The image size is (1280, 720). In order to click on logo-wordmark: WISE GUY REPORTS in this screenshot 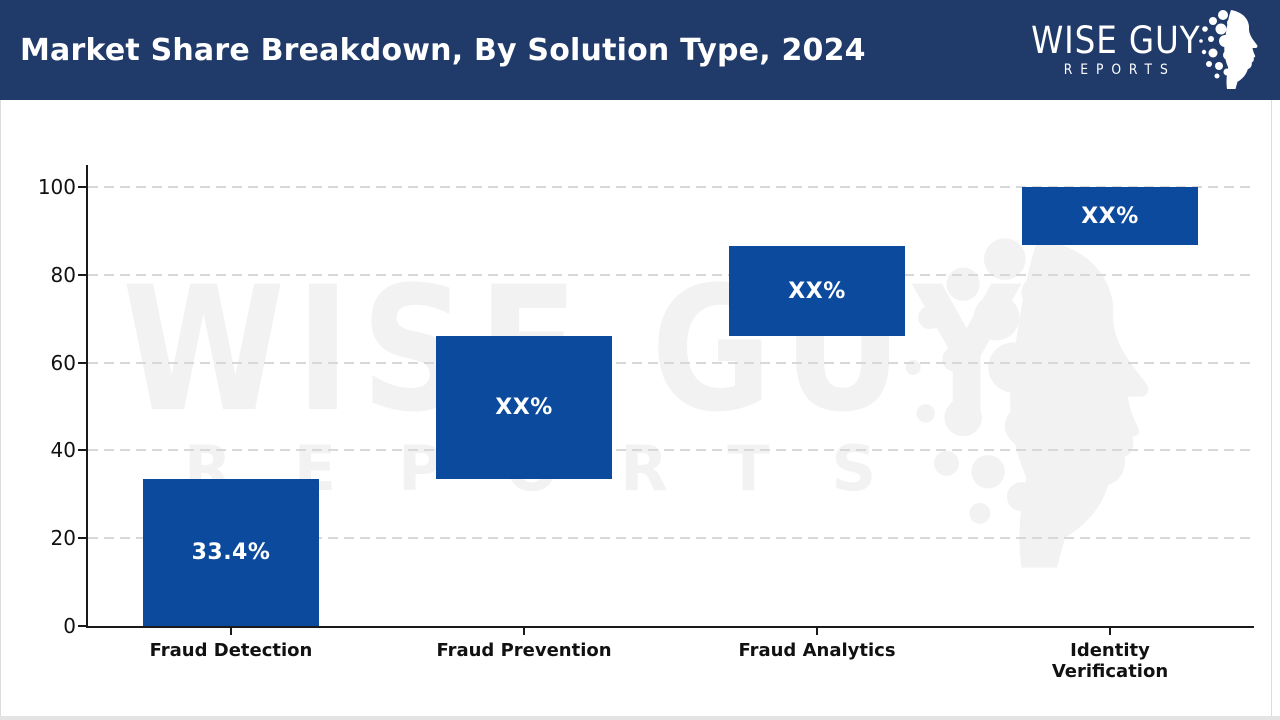, I will do `click(1115, 50)`.